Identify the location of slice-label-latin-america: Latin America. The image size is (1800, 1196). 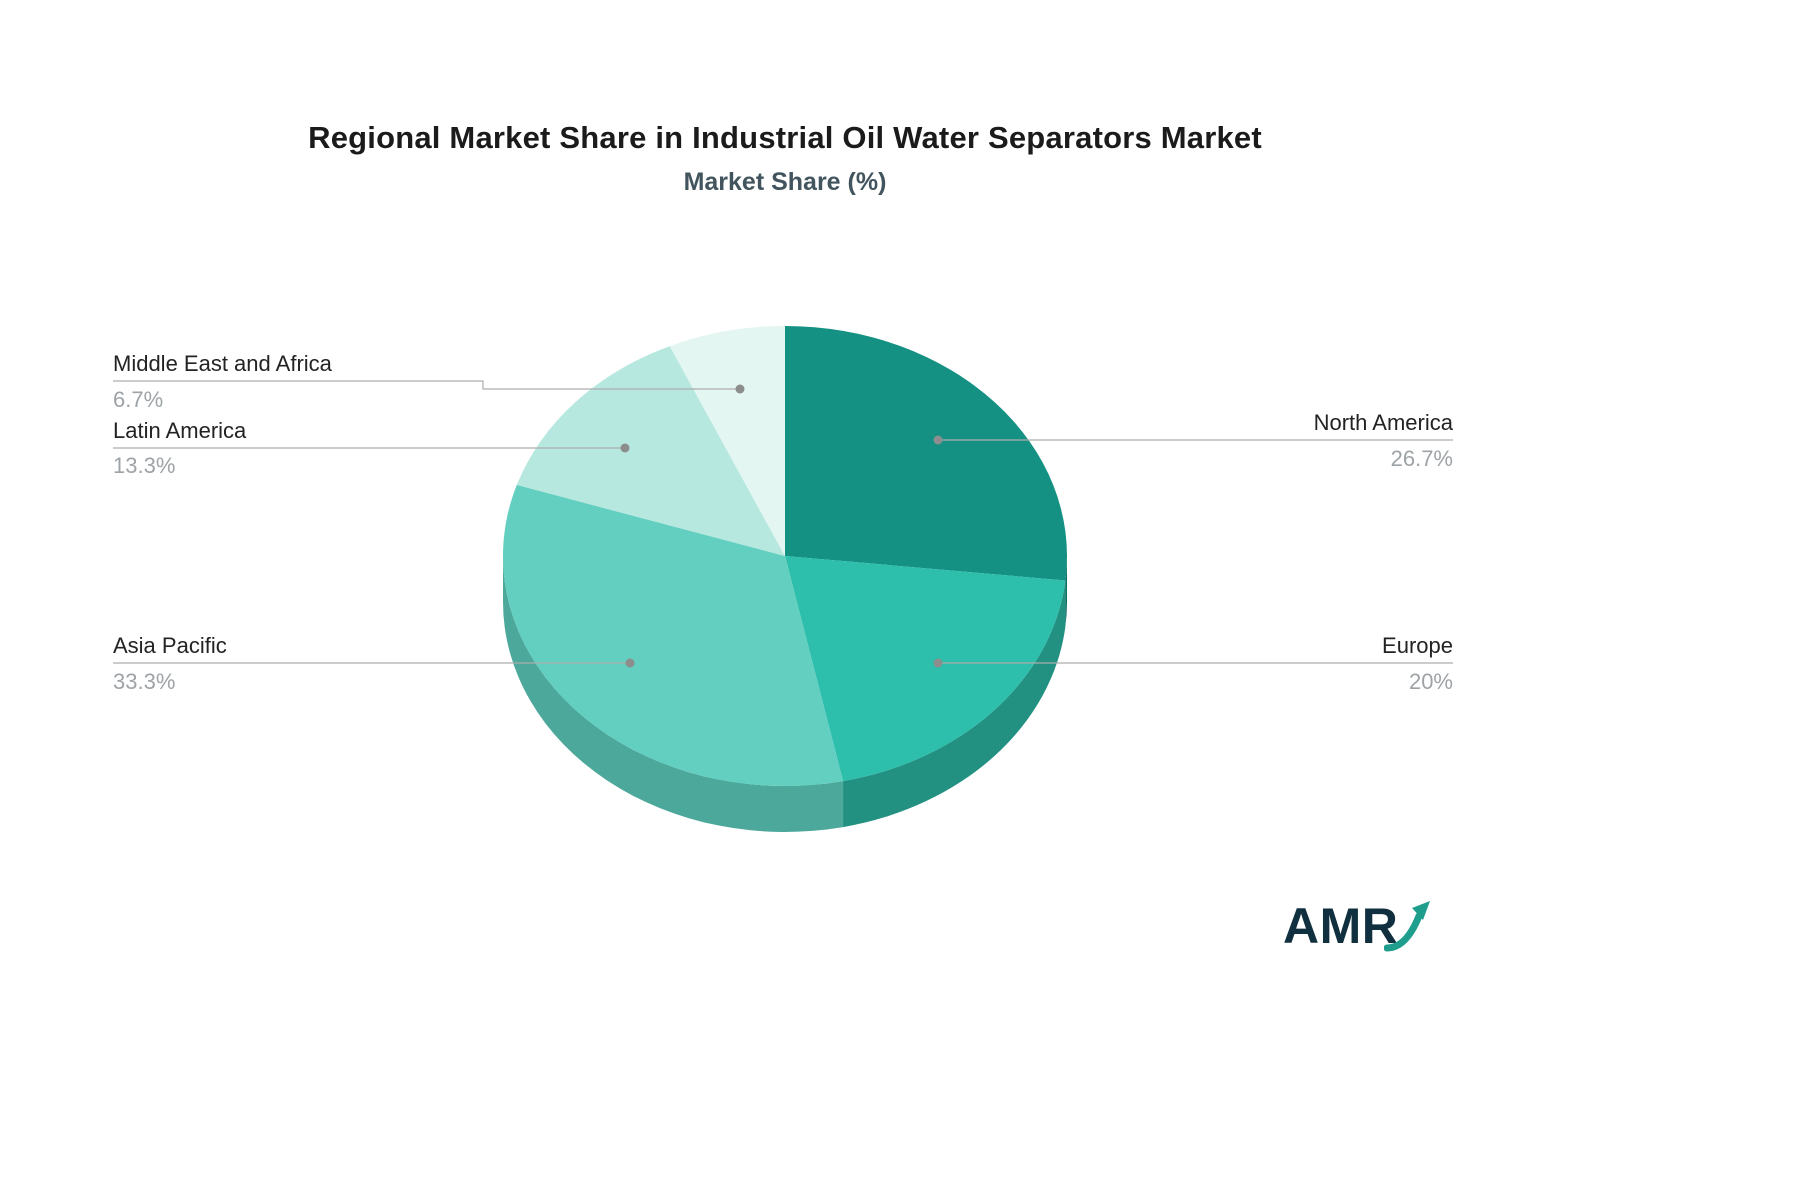
(180, 430).